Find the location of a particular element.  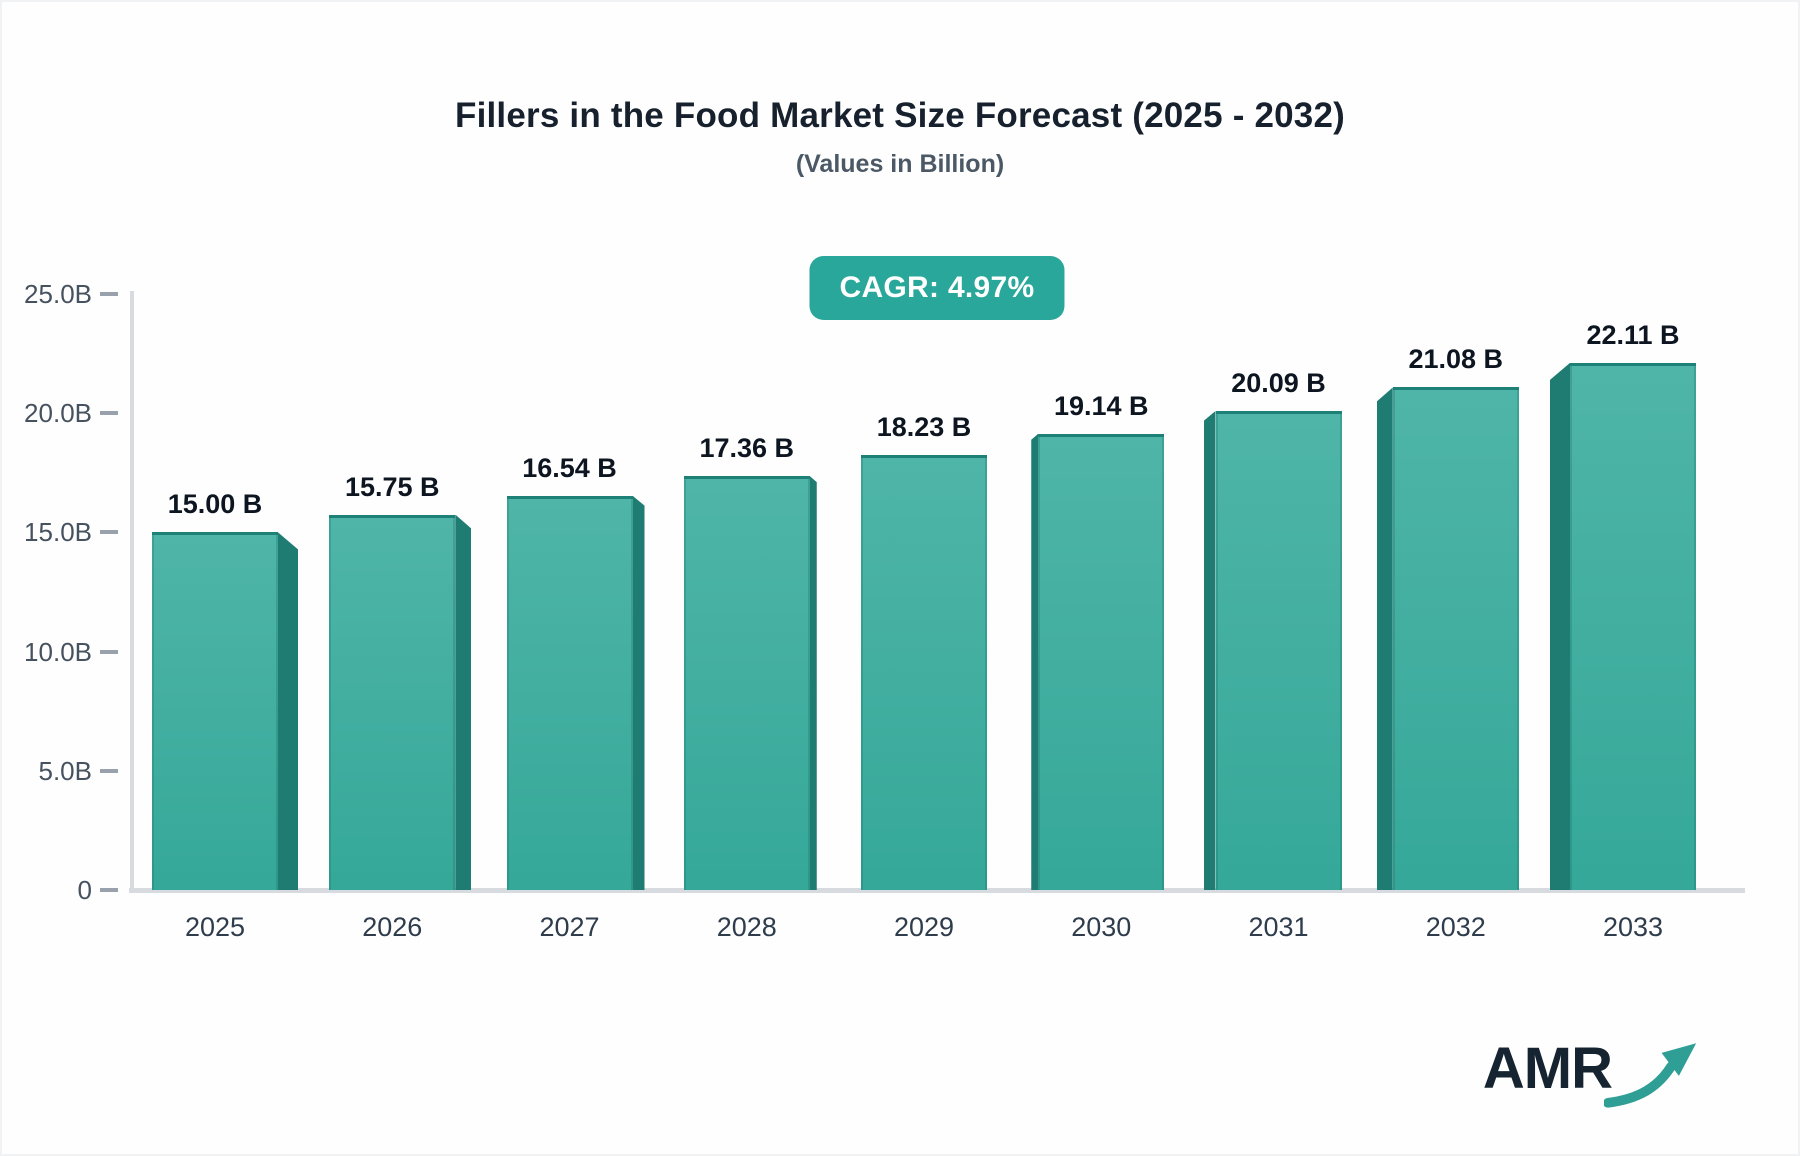

y-tick-label: 0 is located at coordinates (84, 890).